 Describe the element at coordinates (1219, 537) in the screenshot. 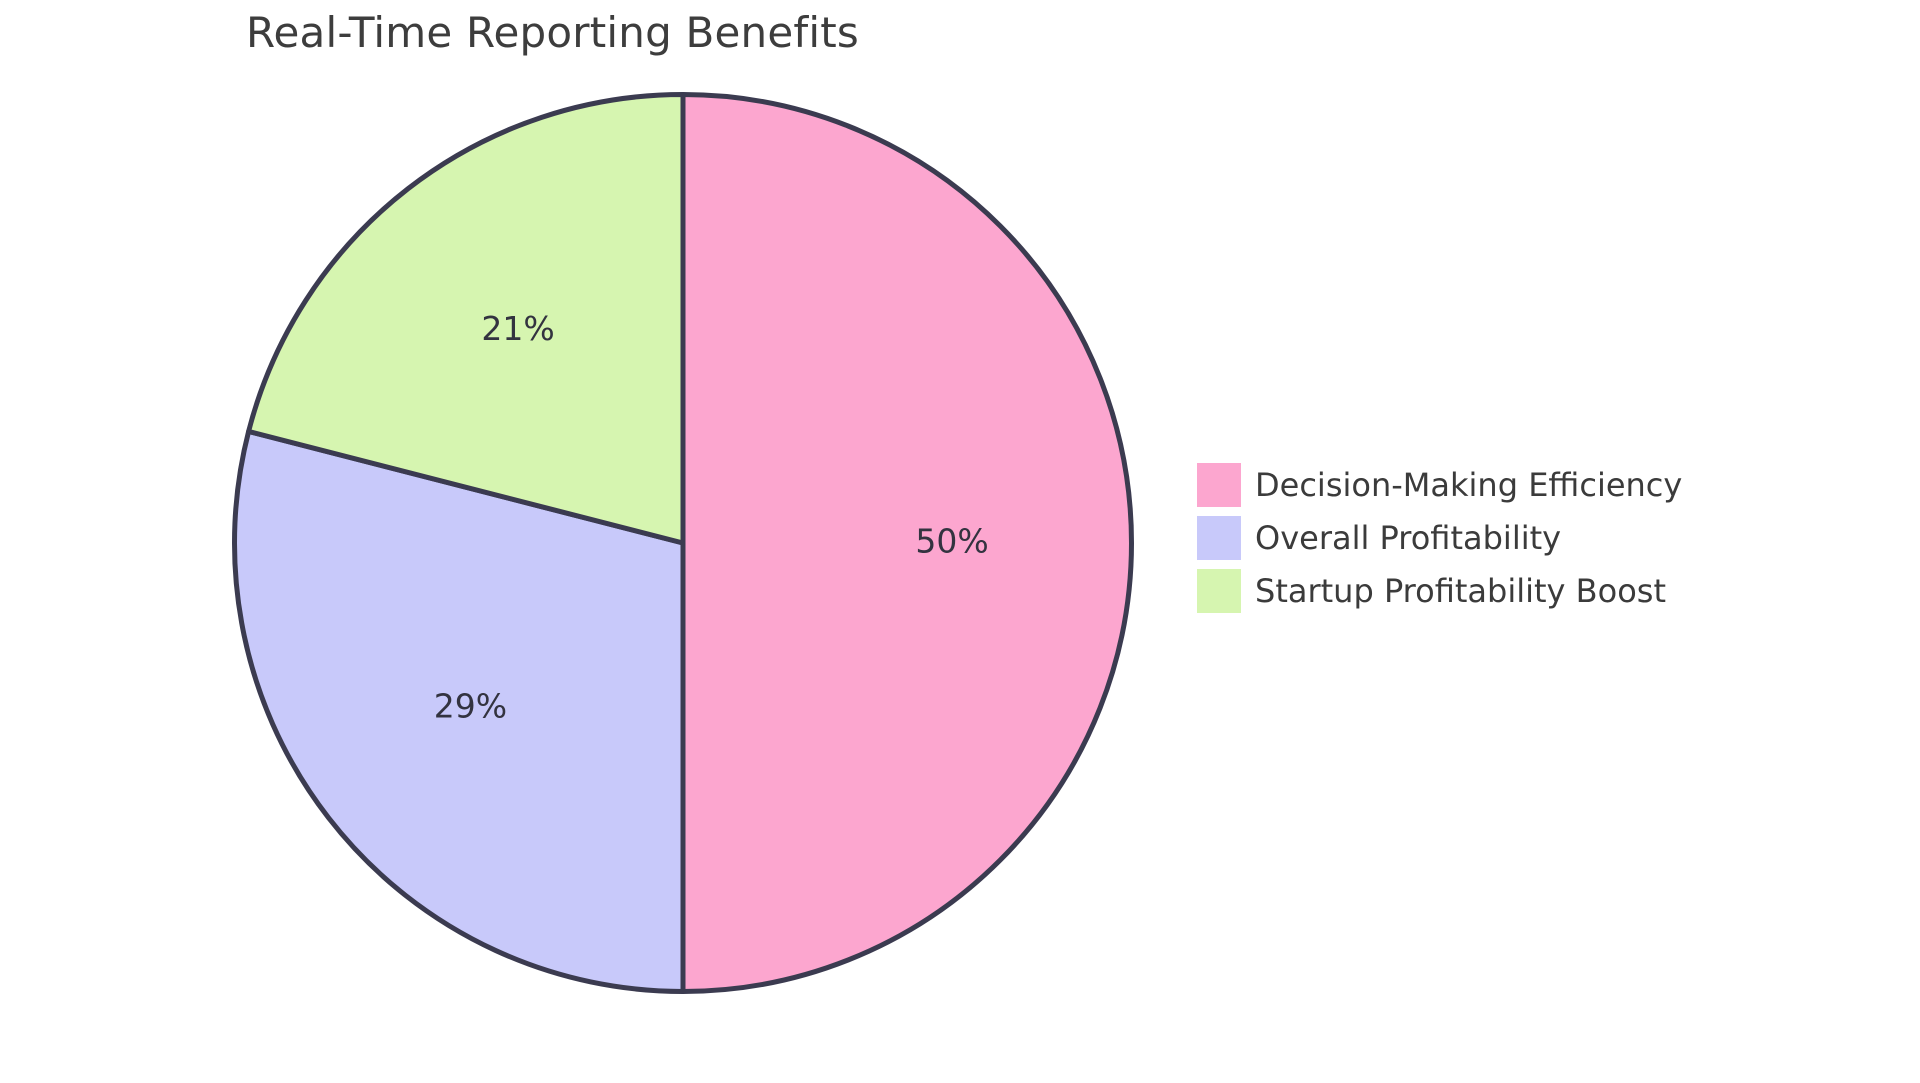

I see `legend-swatch-overall-profitability` at that location.